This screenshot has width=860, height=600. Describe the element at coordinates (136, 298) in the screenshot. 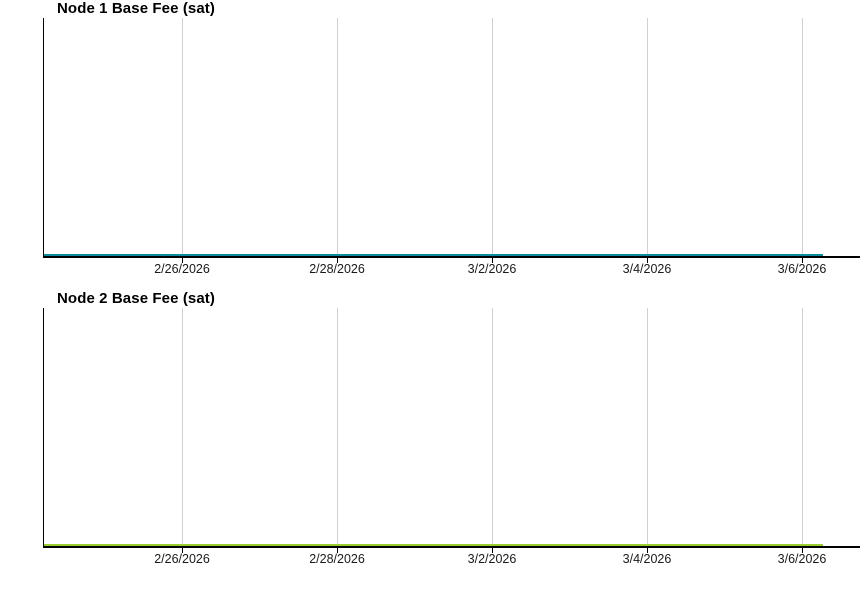

I see `chart-title: Node 2 Base Fee (sat)` at that location.